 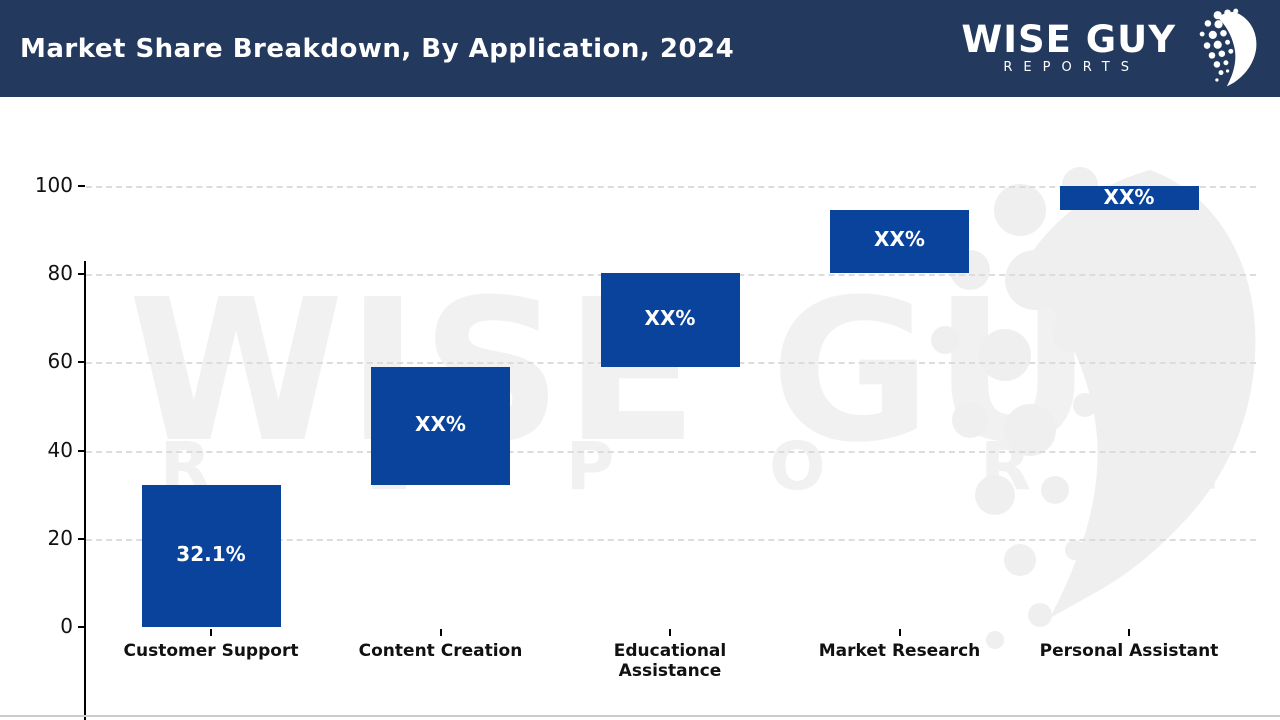 What do you see at coordinates (66, 626) in the screenshot?
I see `y-tick-label-0: 0` at bounding box center [66, 626].